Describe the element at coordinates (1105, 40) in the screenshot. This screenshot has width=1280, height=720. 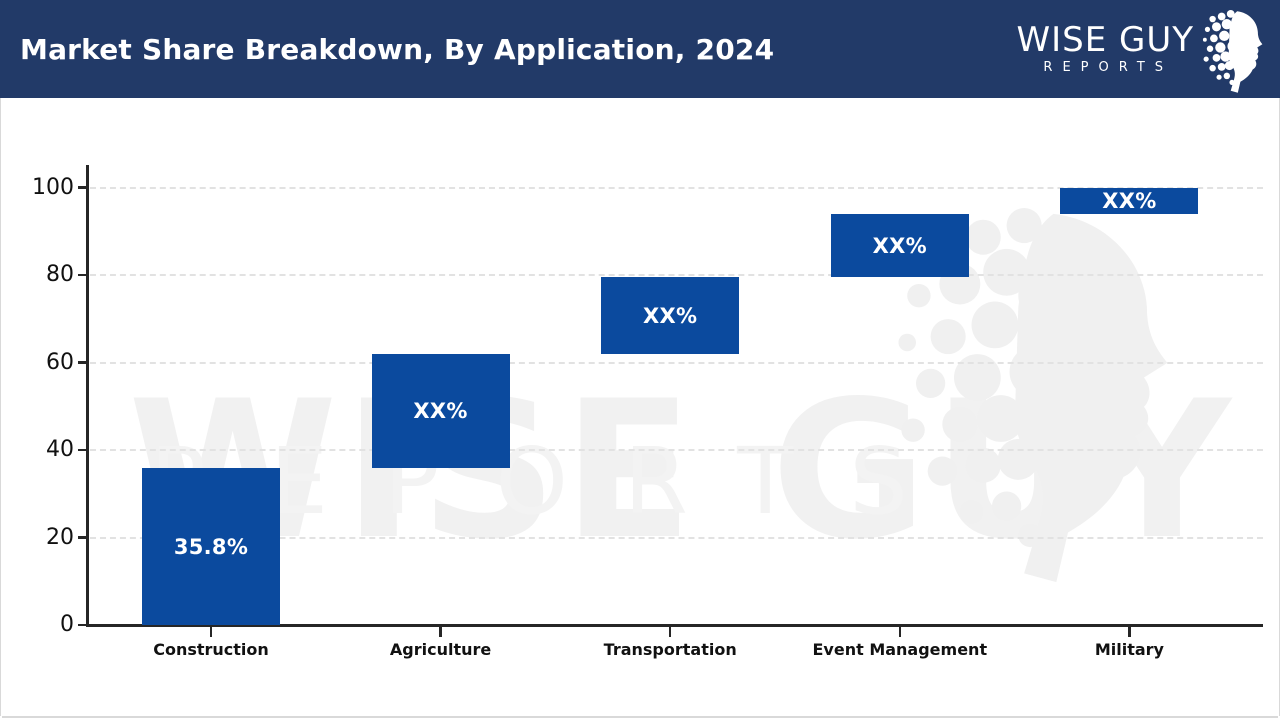
I see `logo-wordmark: WISE GUY` at that location.